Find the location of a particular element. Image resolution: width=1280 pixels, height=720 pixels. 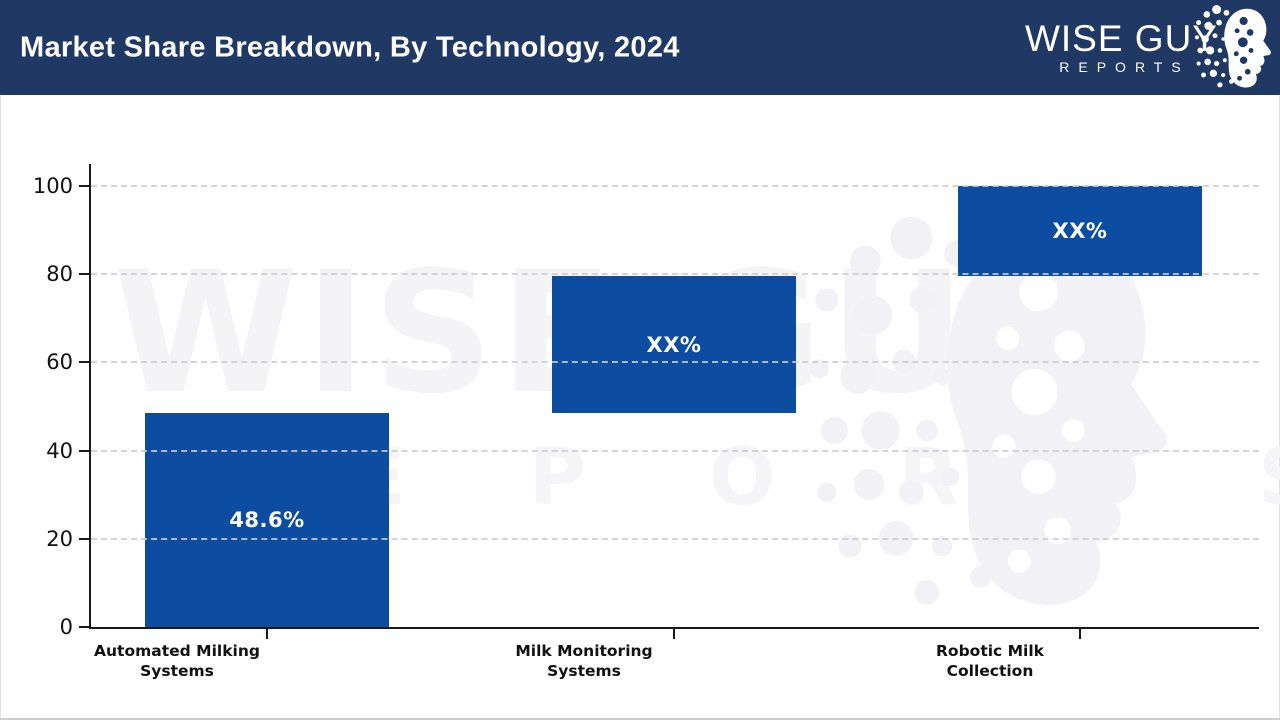

category-label-line: Robotic Milk is located at coordinates (990, 651).